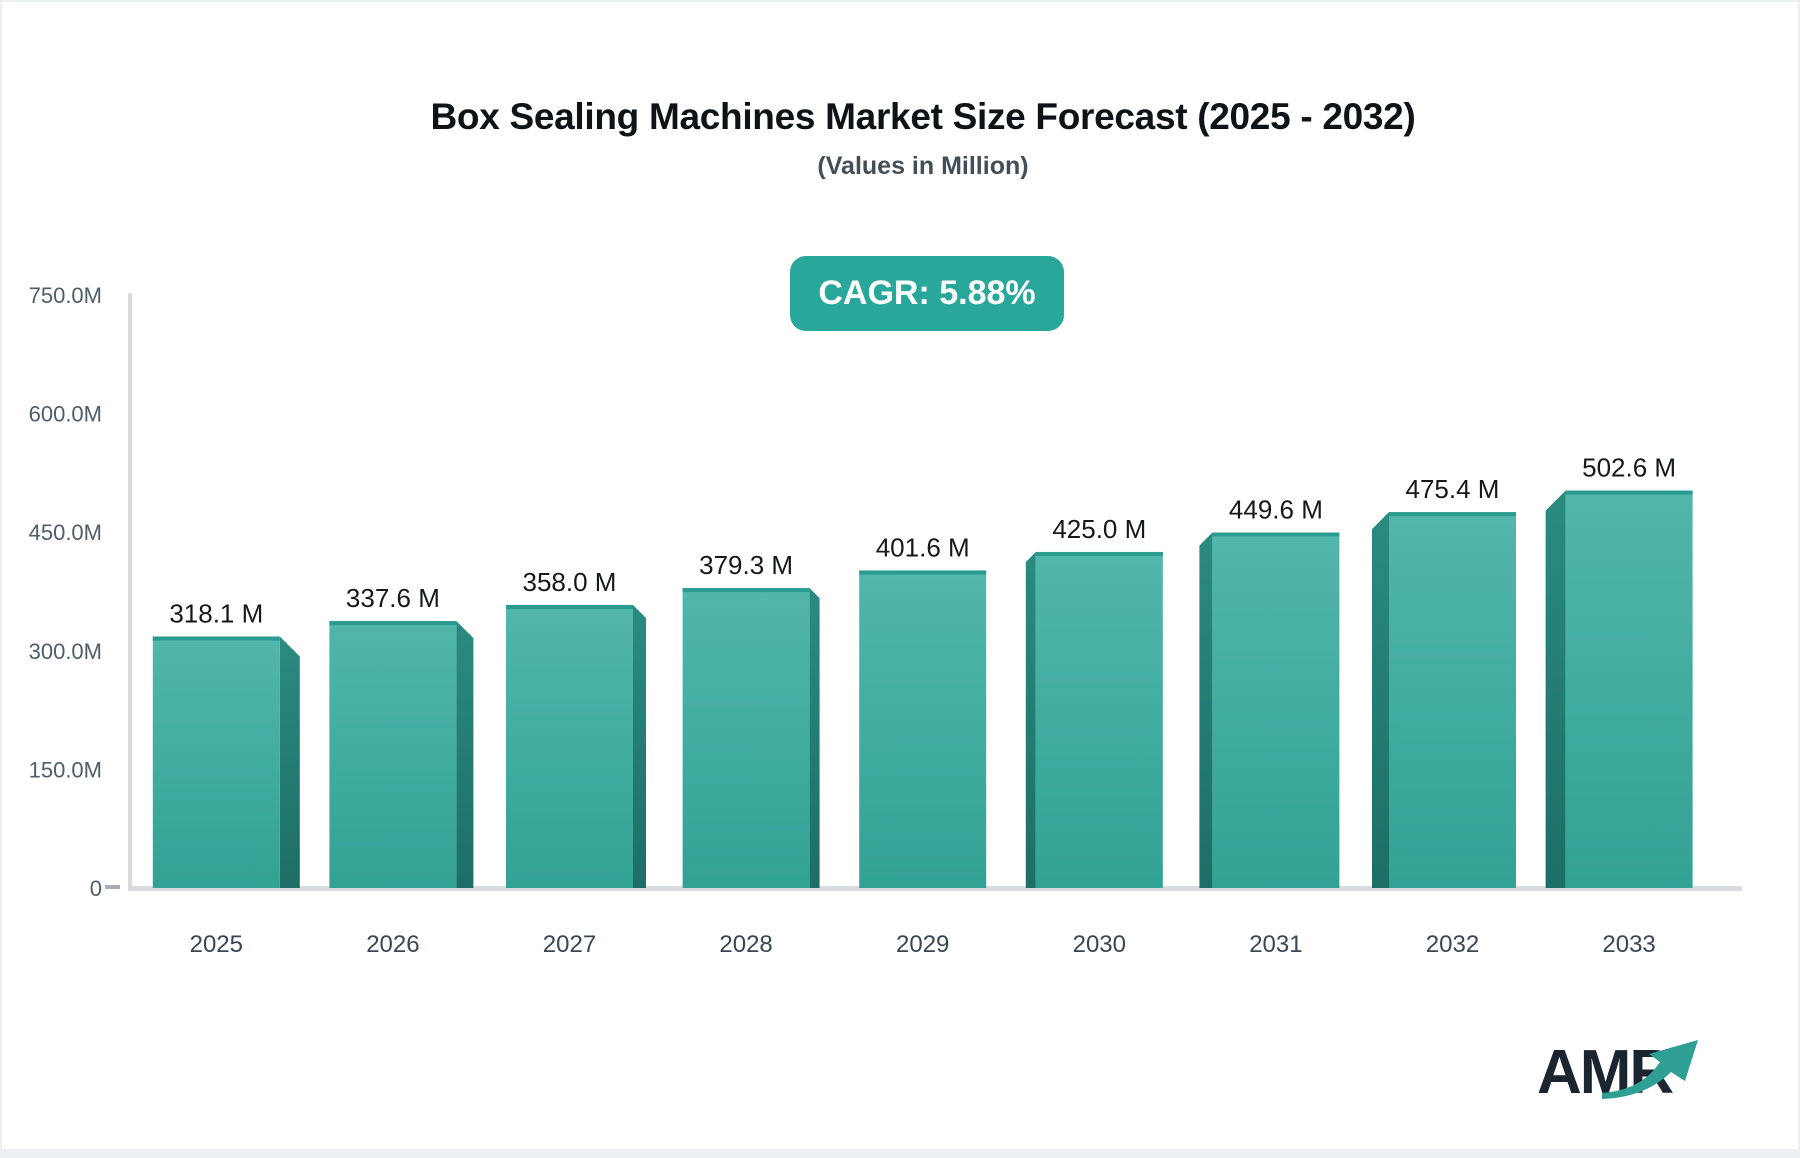  What do you see at coordinates (216, 944) in the screenshot?
I see `x-axis-label-2025: 2025` at bounding box center [216, 944].